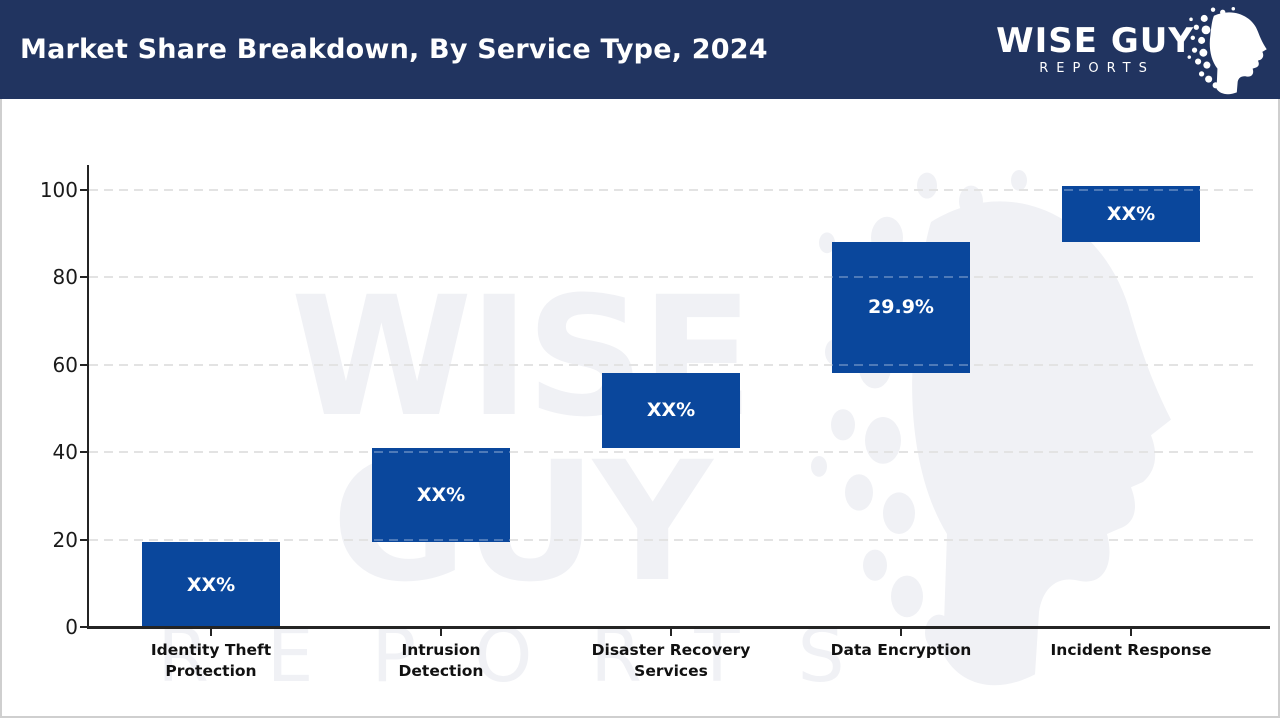 The height and width of the screenshot is (720, 1280). Describe the element at coordinates (1095, 40) in the screenshot. I see `logo-wordmark: WISE GUY` at that location.